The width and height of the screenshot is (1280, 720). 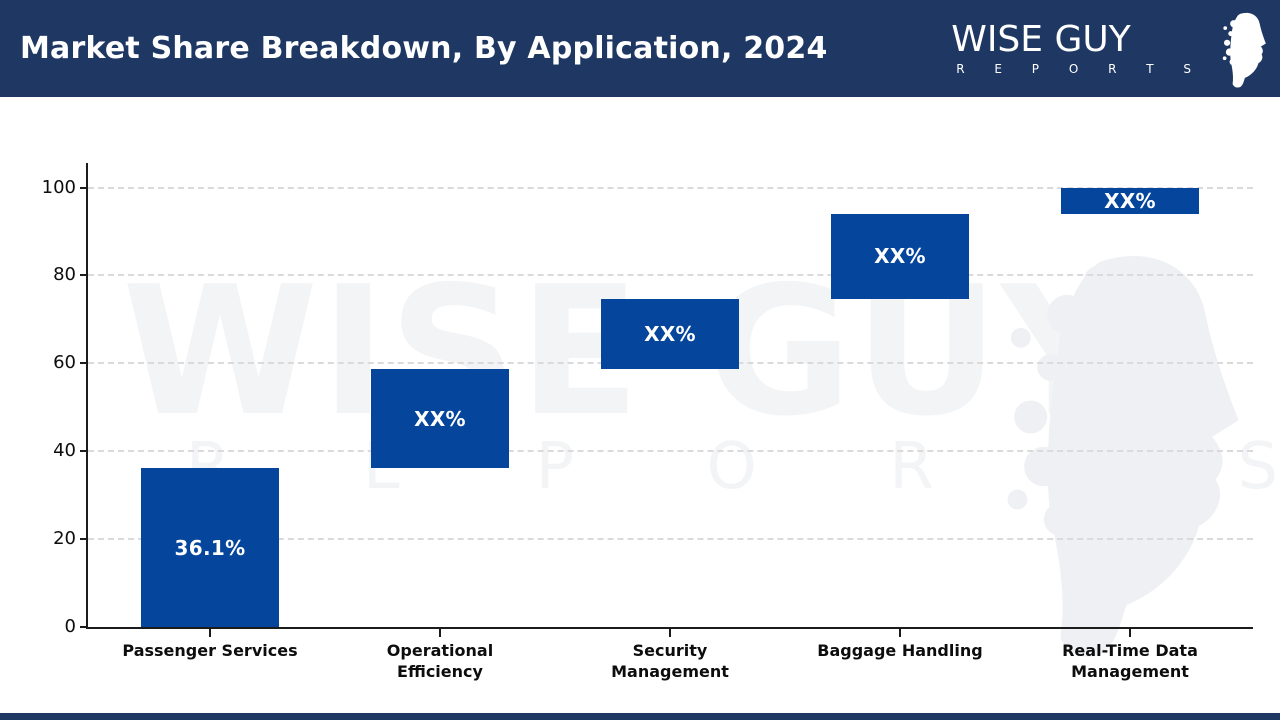 I want to click on bar: 36.1%, so click(x=210, y=547).